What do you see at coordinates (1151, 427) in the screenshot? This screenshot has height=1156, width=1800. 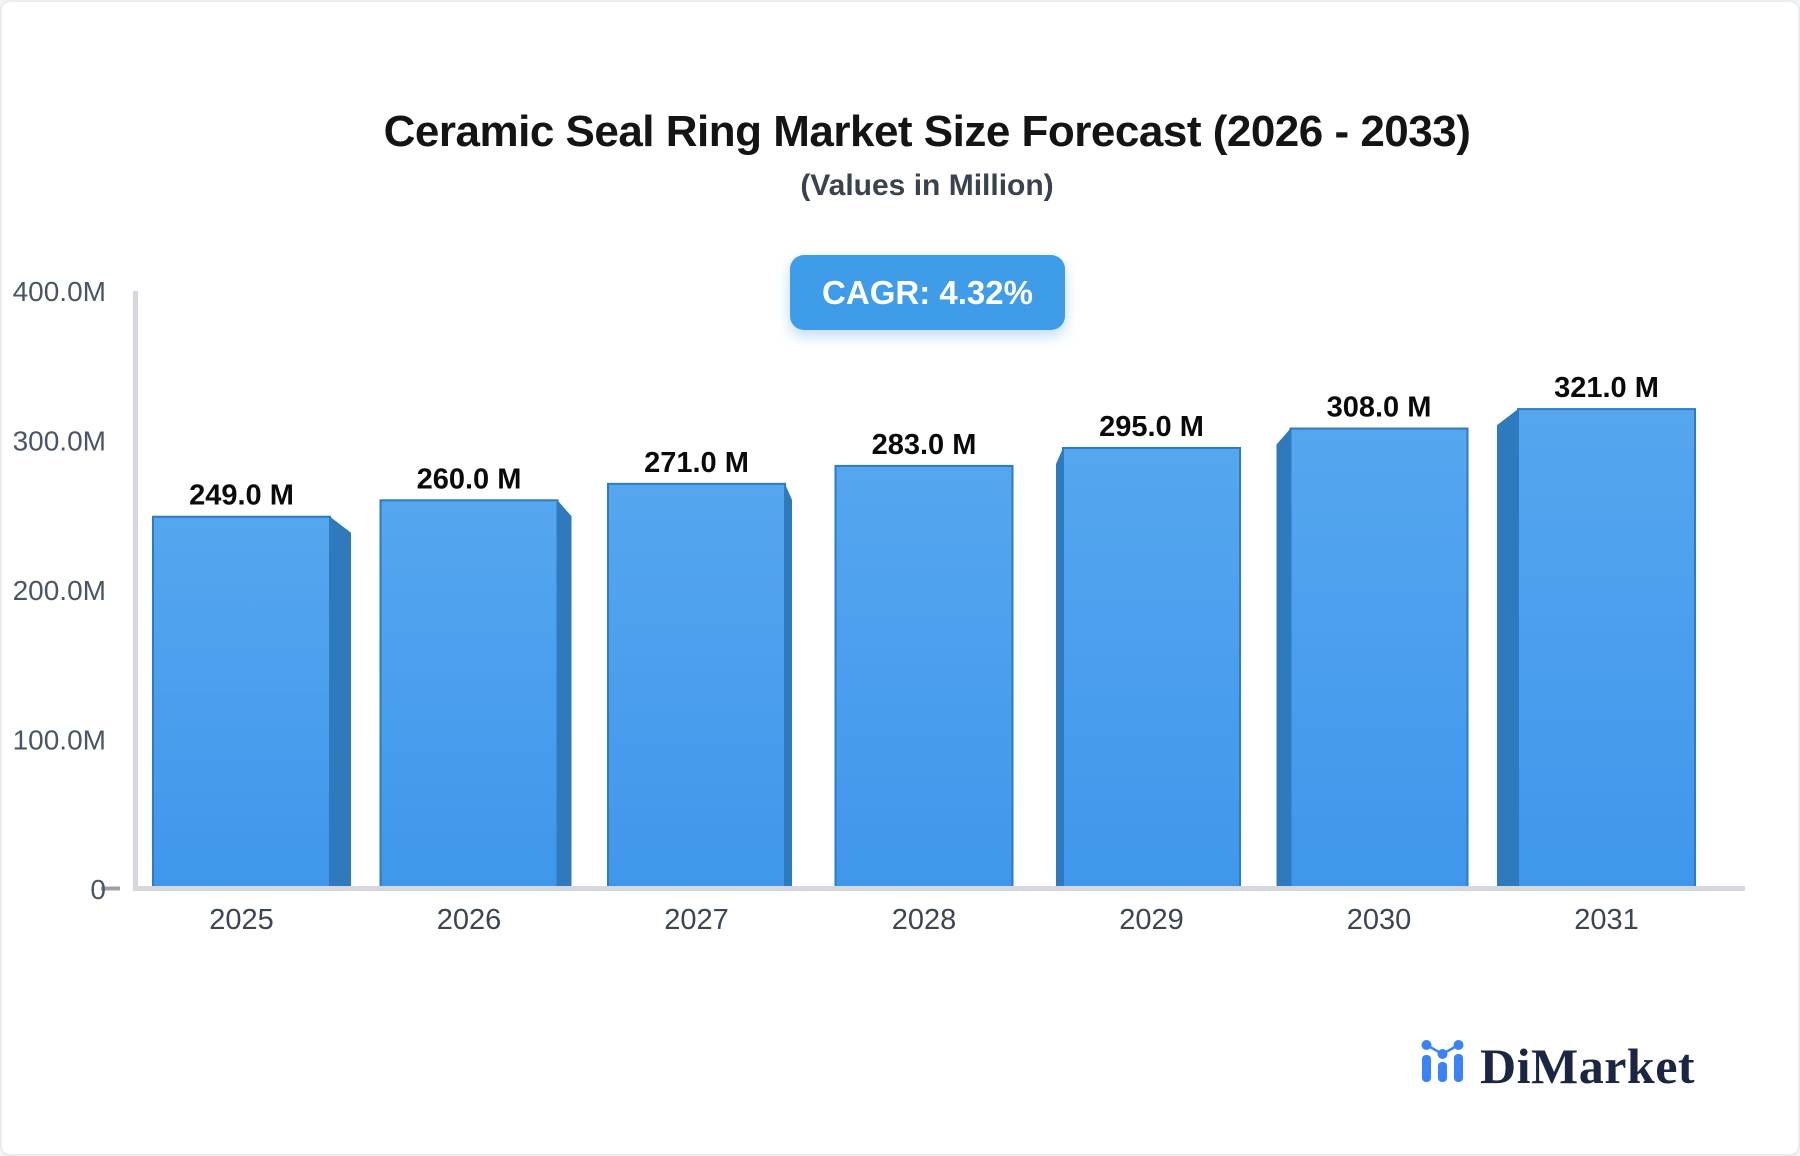 I see `bar-value-label: 295.0 M` at bounding box center [1151, 427].